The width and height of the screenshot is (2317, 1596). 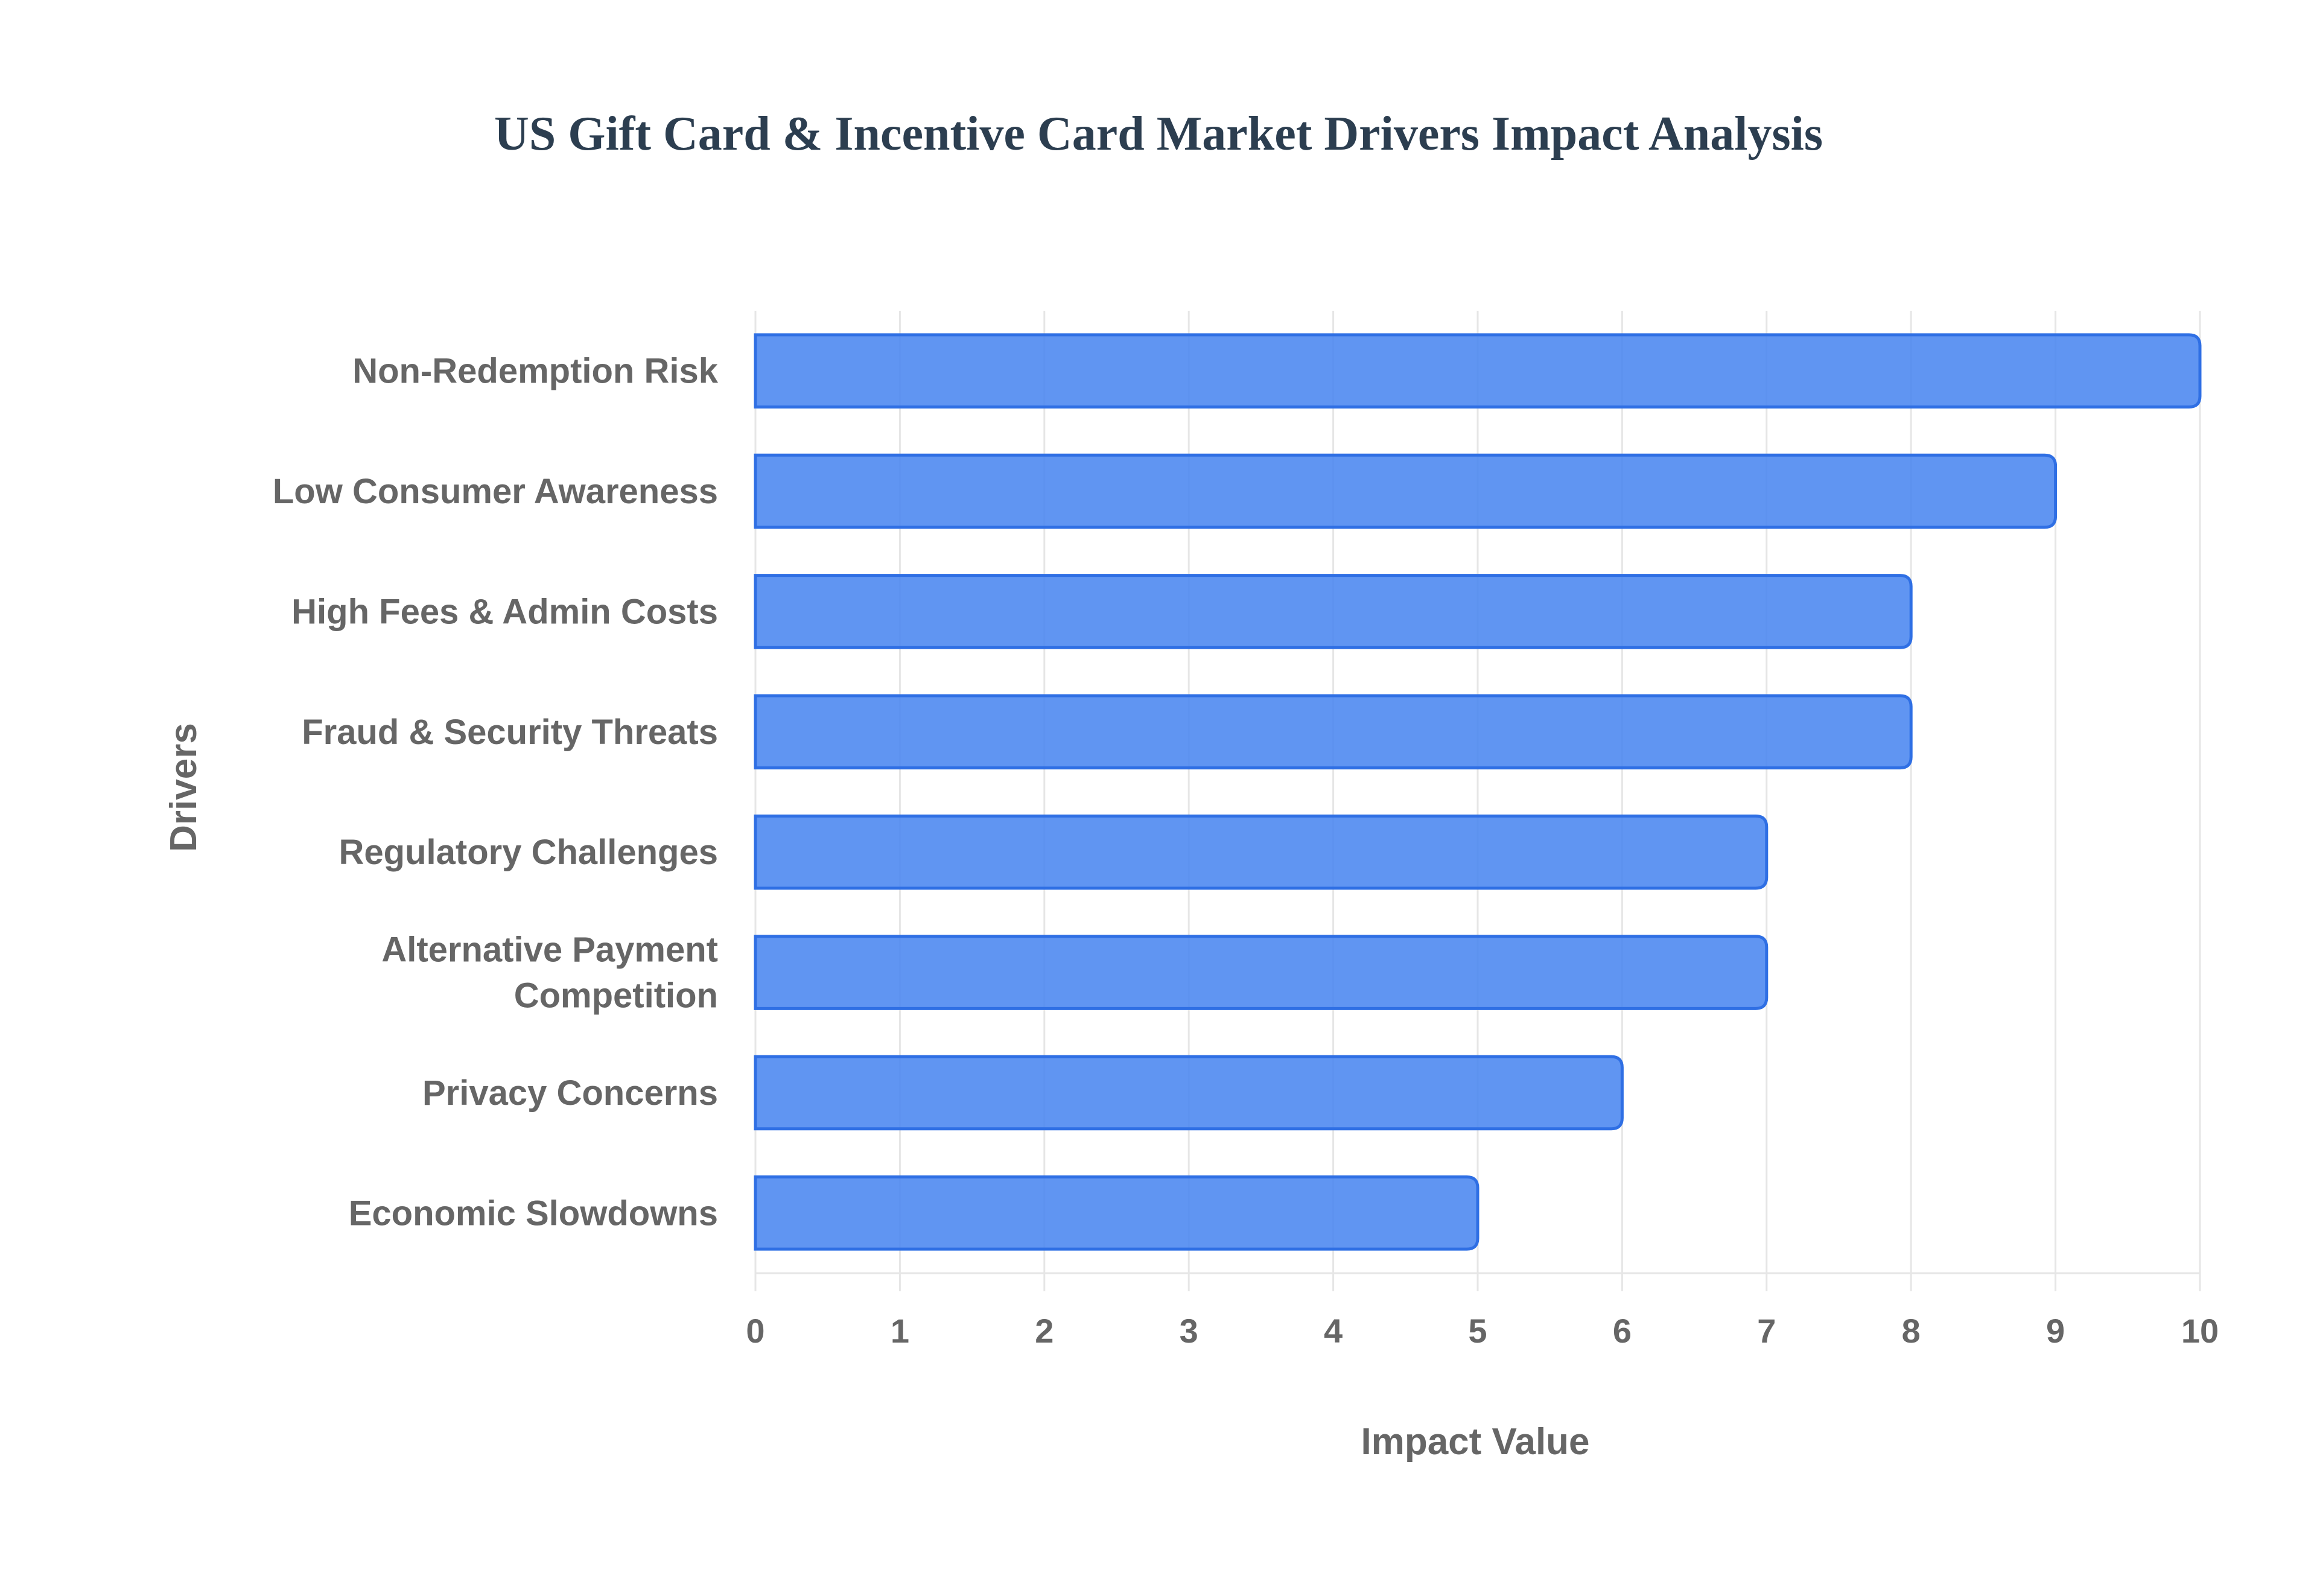 I want to click on x-tick-label: 10, so click(x=2200, y=1331).